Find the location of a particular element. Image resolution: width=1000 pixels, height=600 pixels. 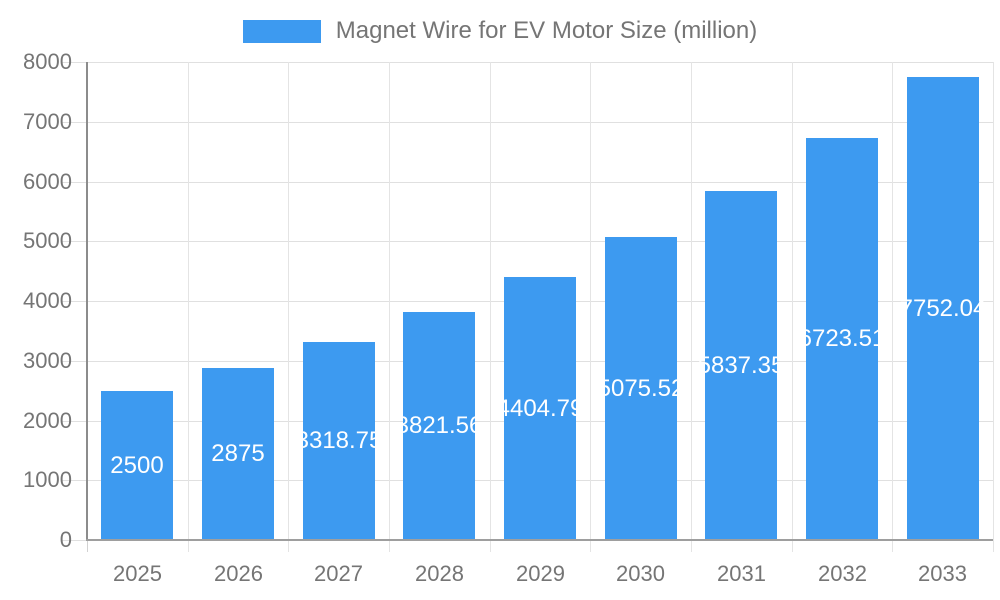

bar-value-label: 4404.79 is located at coordinates (540, 408).